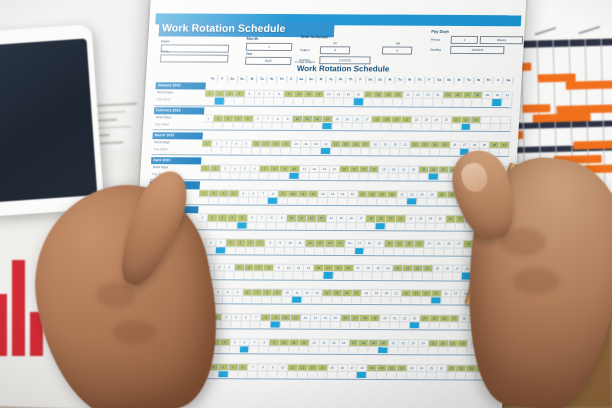 This screenshot has width=612, height=408. I want to click on month-field-group: Month 1, so click(269, 44).